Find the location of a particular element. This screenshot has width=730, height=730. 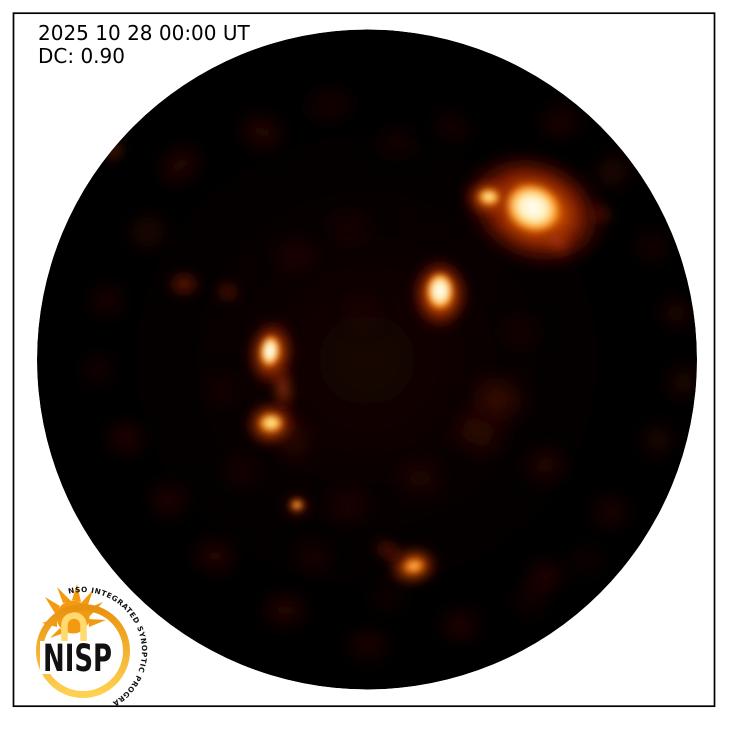

logo-acronym: NISP is located at coordinates (77, 658).